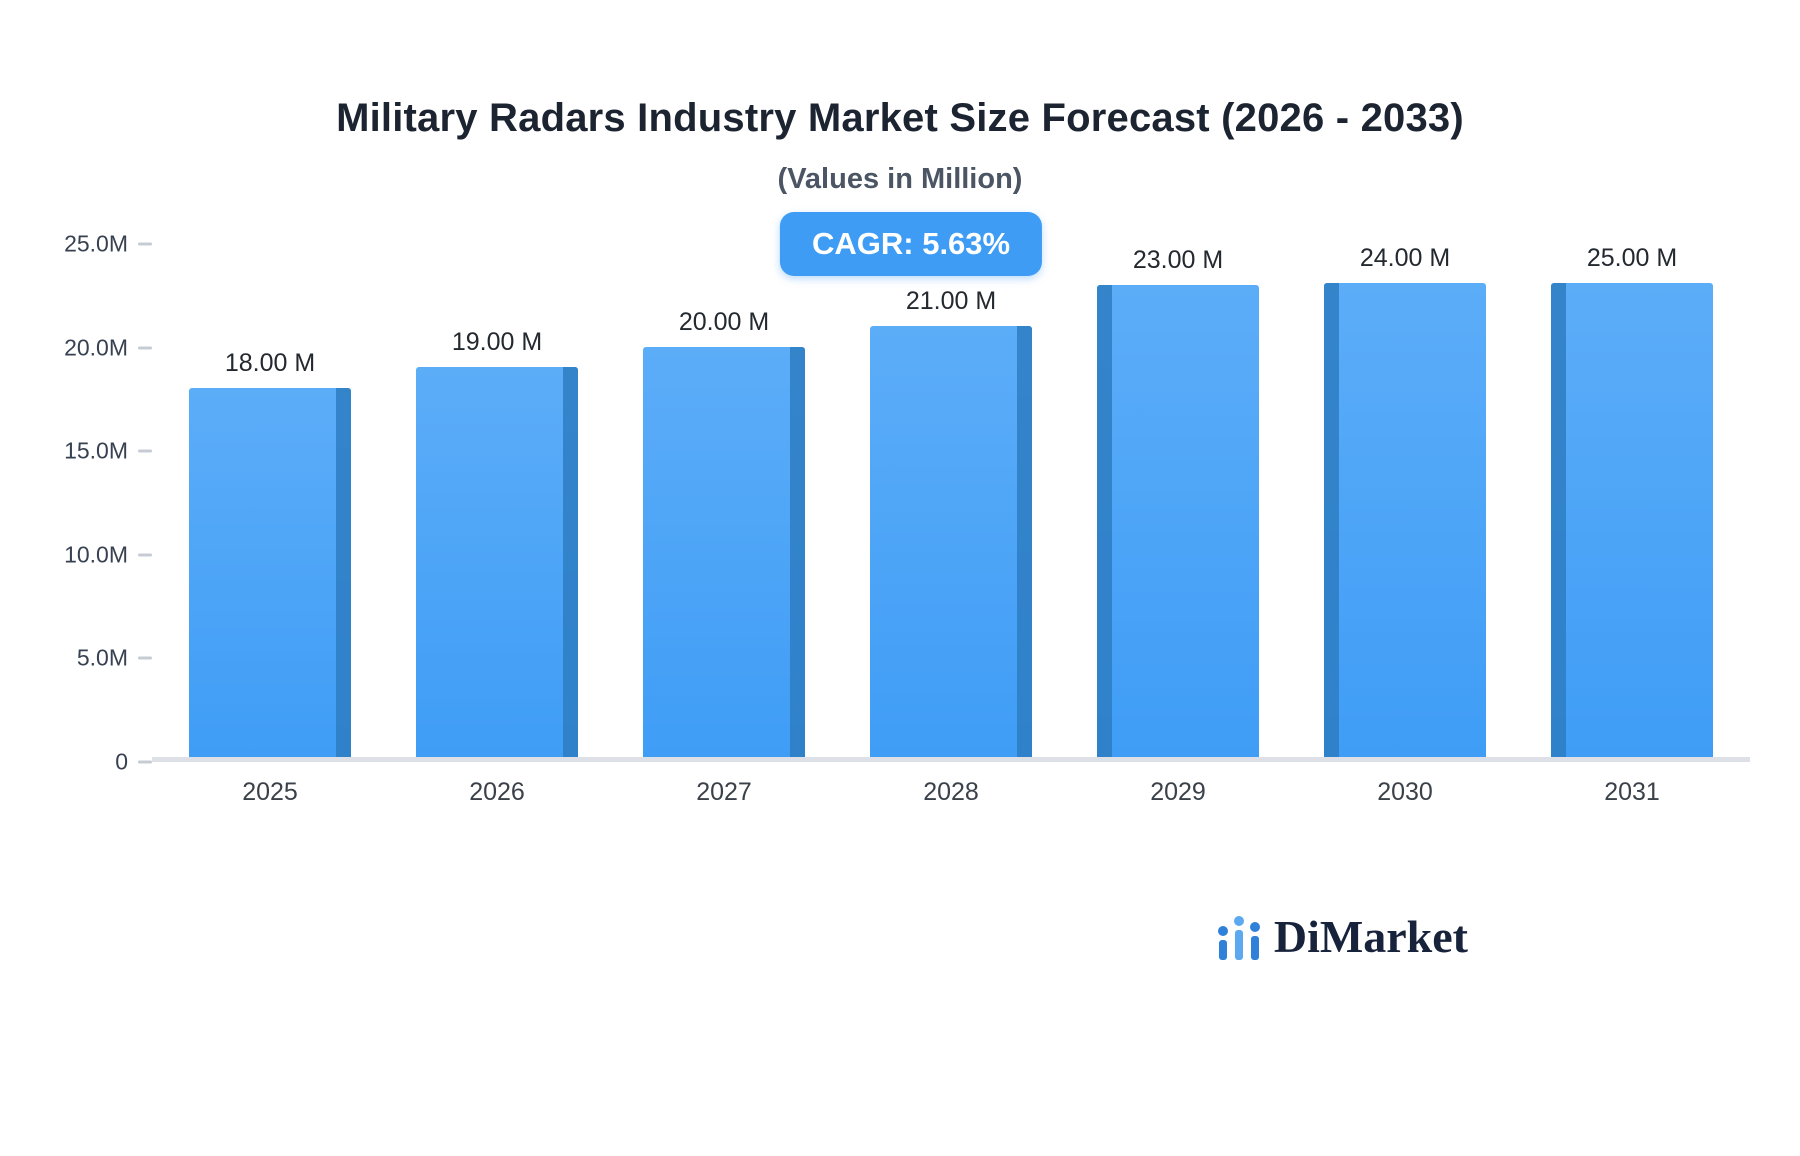  Describe the element at coordinates (724, 321) in the screenshot. I see `bar-value-label: 20.00 M` at that location.